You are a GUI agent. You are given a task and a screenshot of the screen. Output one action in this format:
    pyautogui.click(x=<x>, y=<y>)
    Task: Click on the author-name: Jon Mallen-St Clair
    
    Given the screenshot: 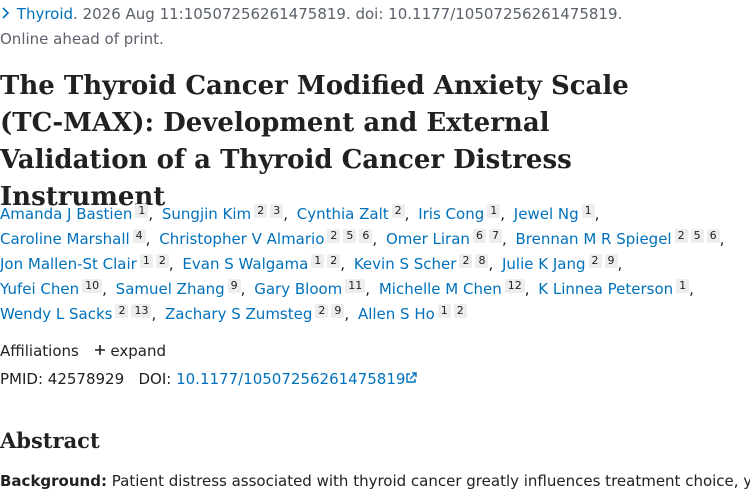 What is the action you would take?
    pyautogui.click(x=68, y=264)
    